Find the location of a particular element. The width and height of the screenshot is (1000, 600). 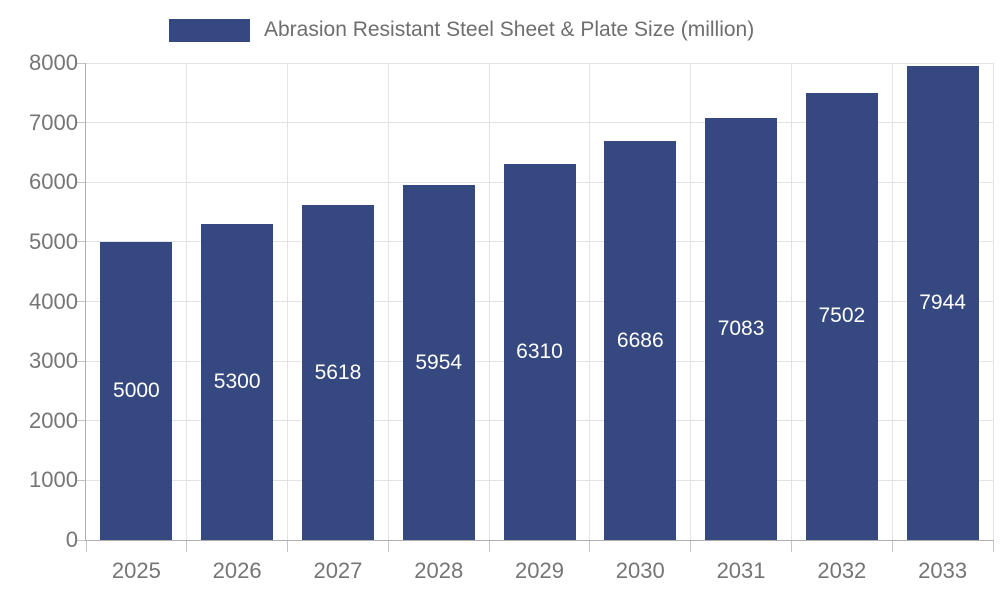

bar-value-label: 5954 is located at coordinates (439, 362).